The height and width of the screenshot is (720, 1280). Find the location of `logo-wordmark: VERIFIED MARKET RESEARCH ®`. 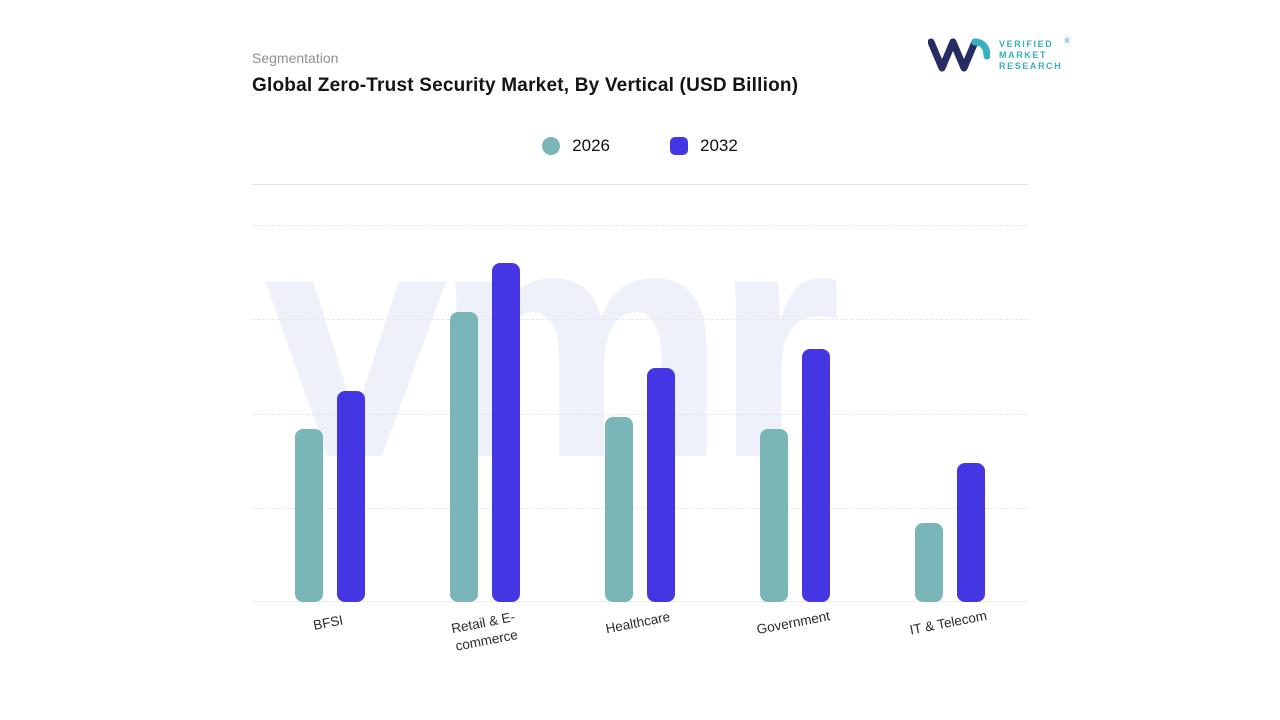

logo-wordmark: VERIFIED MARKET RESEARCH ® is located at coordinates (1034, 55).